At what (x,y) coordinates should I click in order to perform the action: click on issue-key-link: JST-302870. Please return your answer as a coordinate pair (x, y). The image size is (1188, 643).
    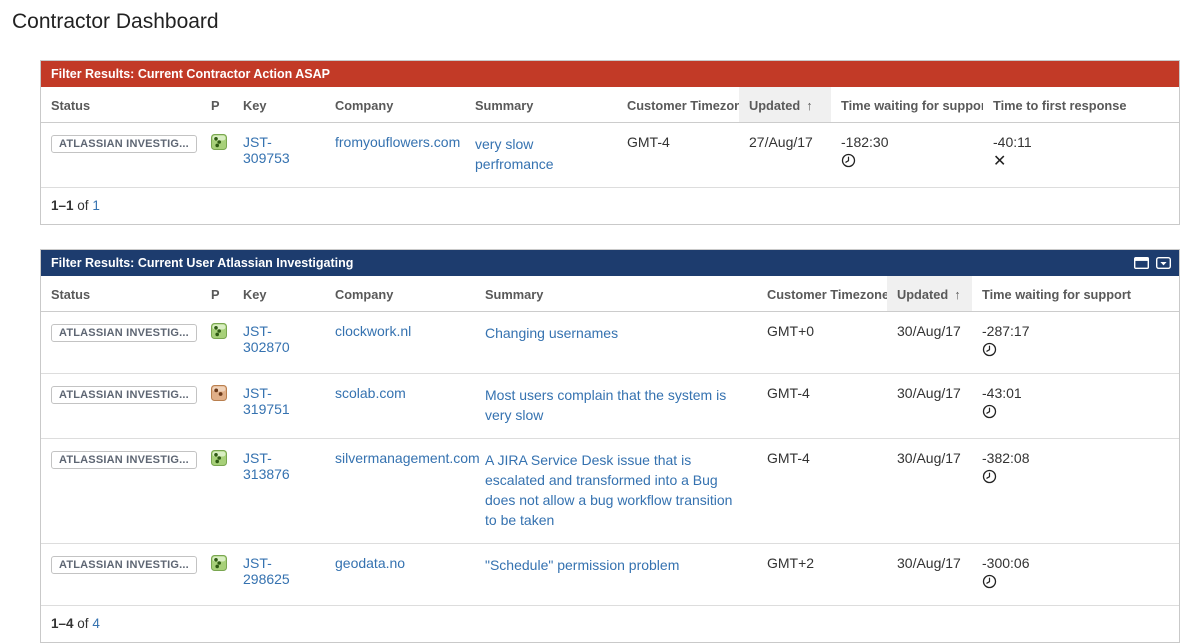
    Looking at the image, I should click on (266, 339).